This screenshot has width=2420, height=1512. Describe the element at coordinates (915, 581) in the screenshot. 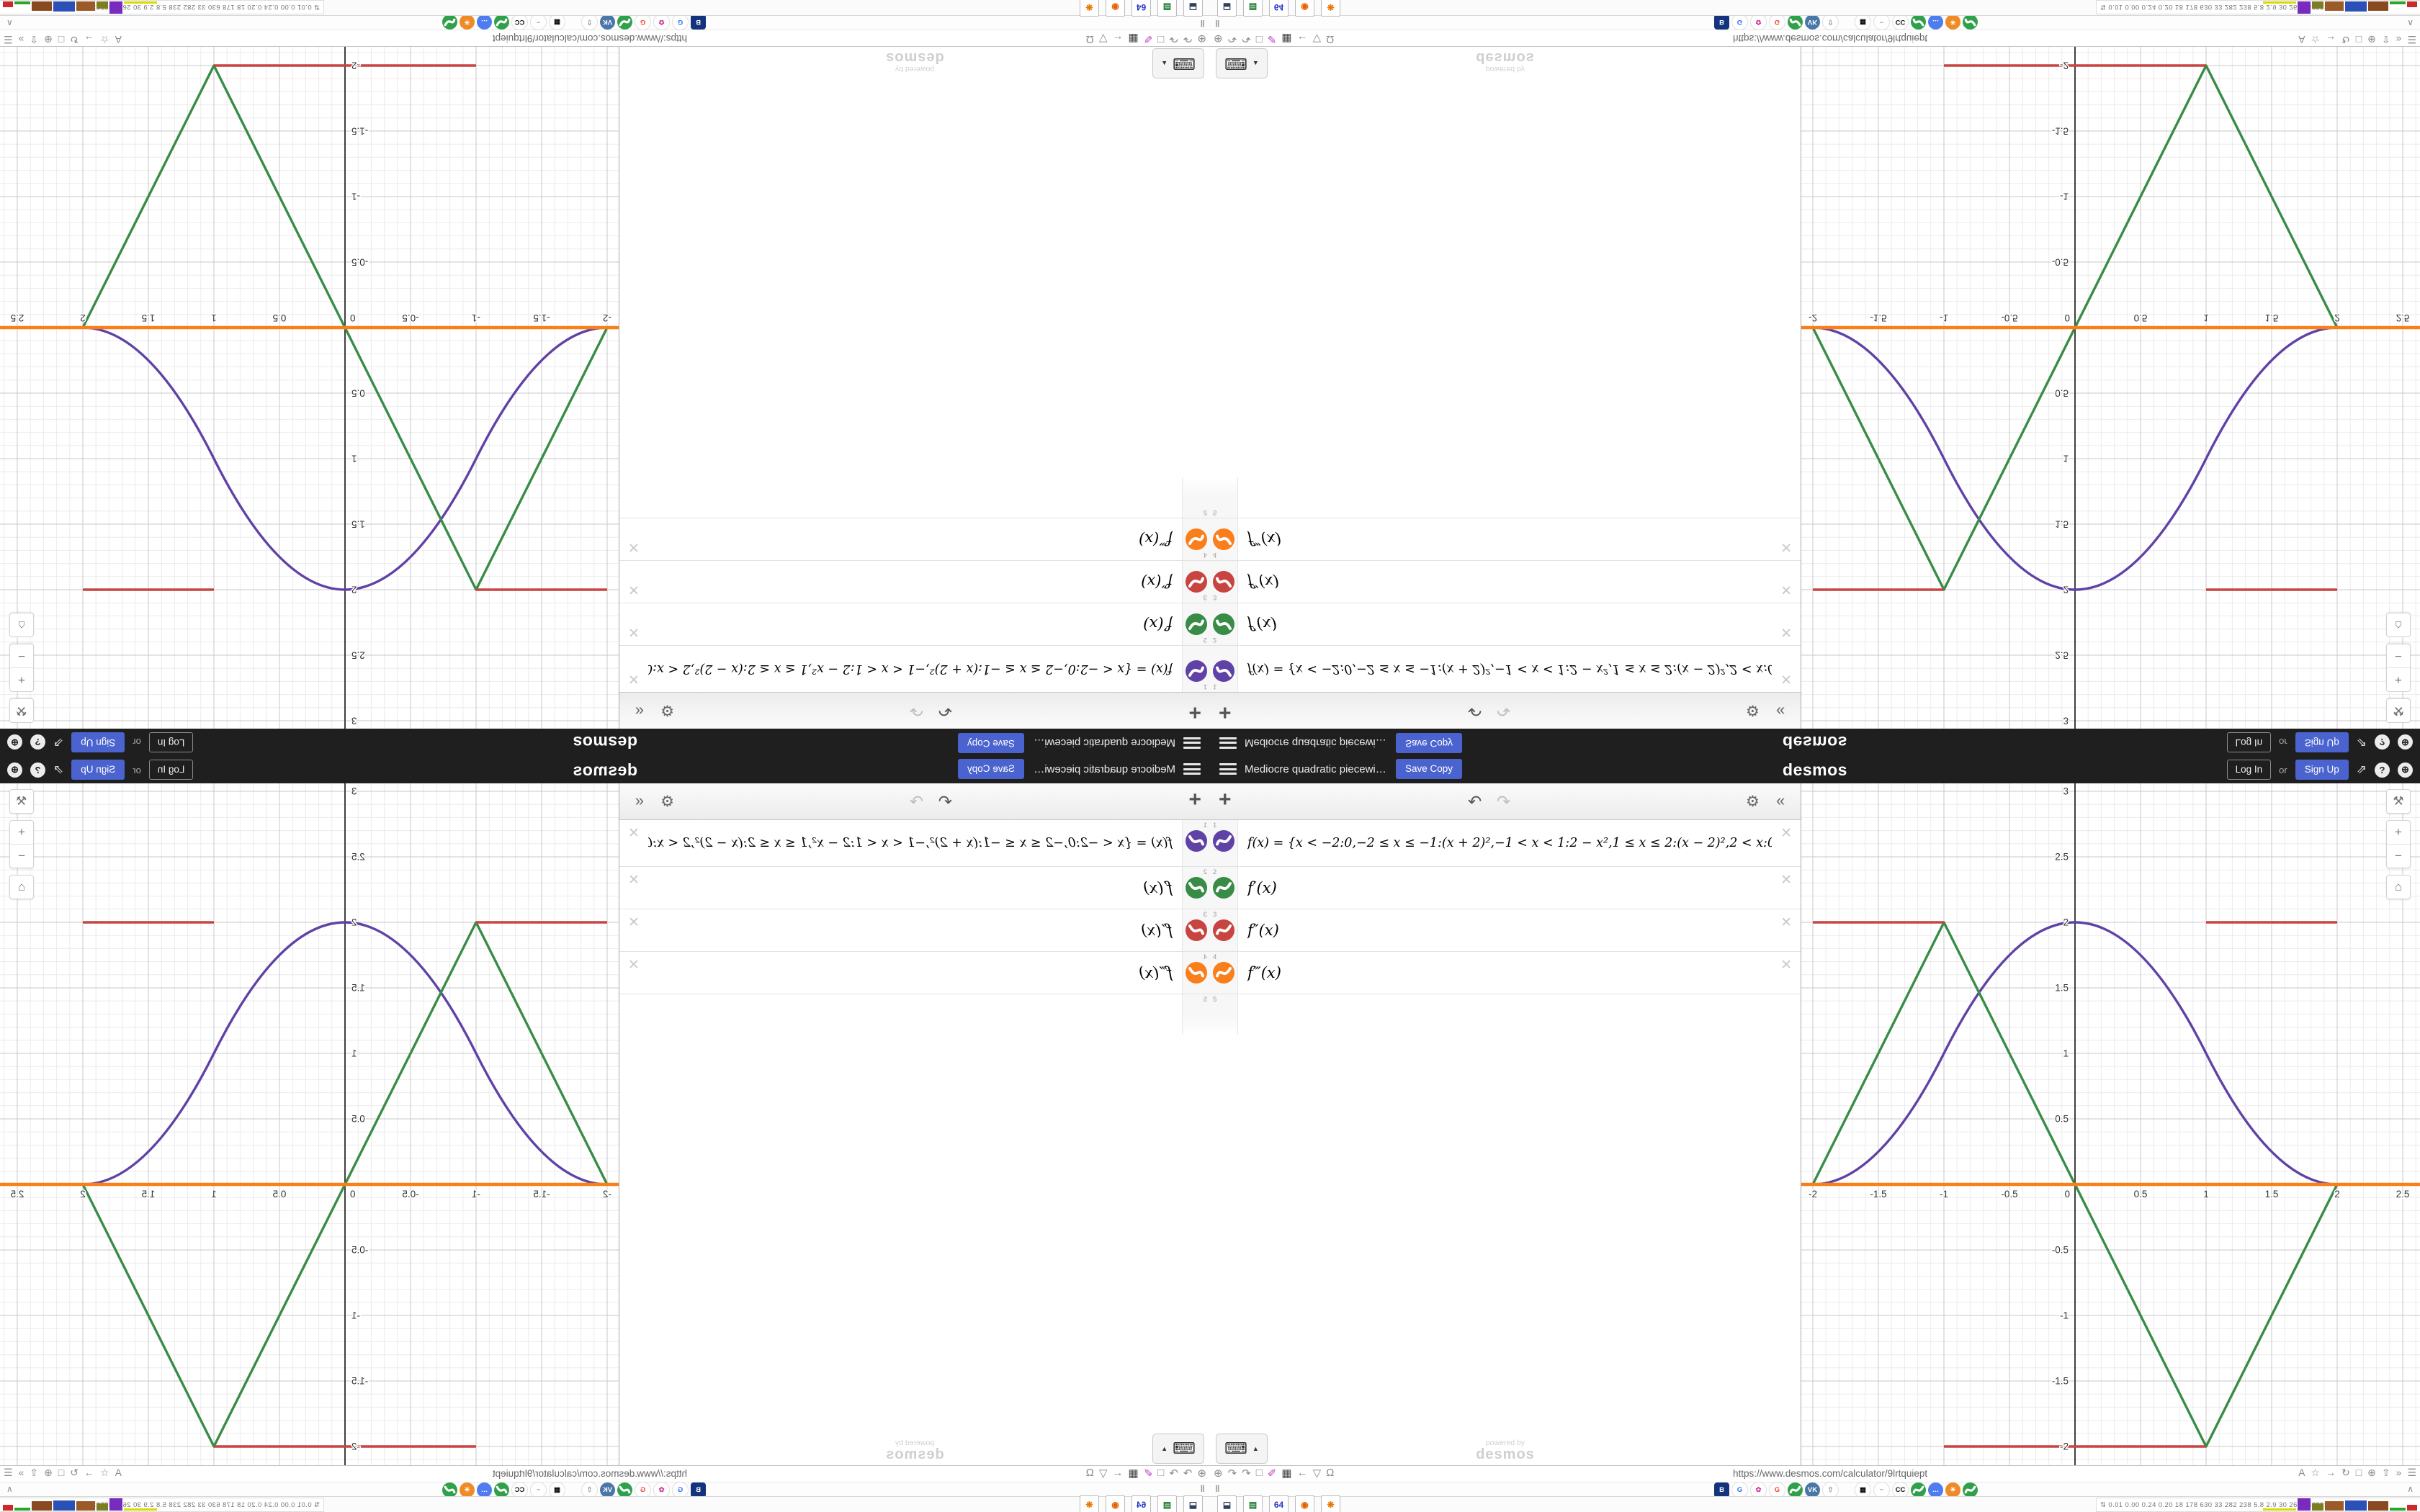

I see `expression-row: 3 f″(x) ✕` at that location.